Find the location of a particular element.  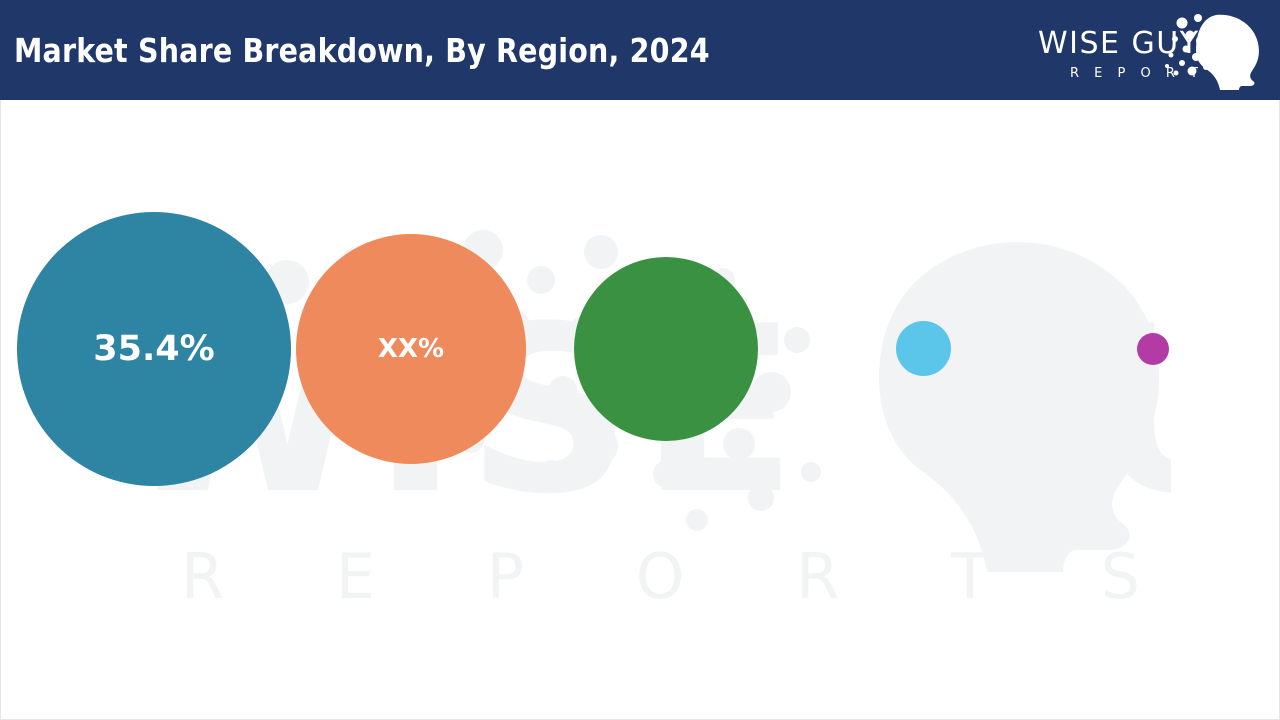

bubble-value-label: 35.4% is located at coordinates (154, 349).